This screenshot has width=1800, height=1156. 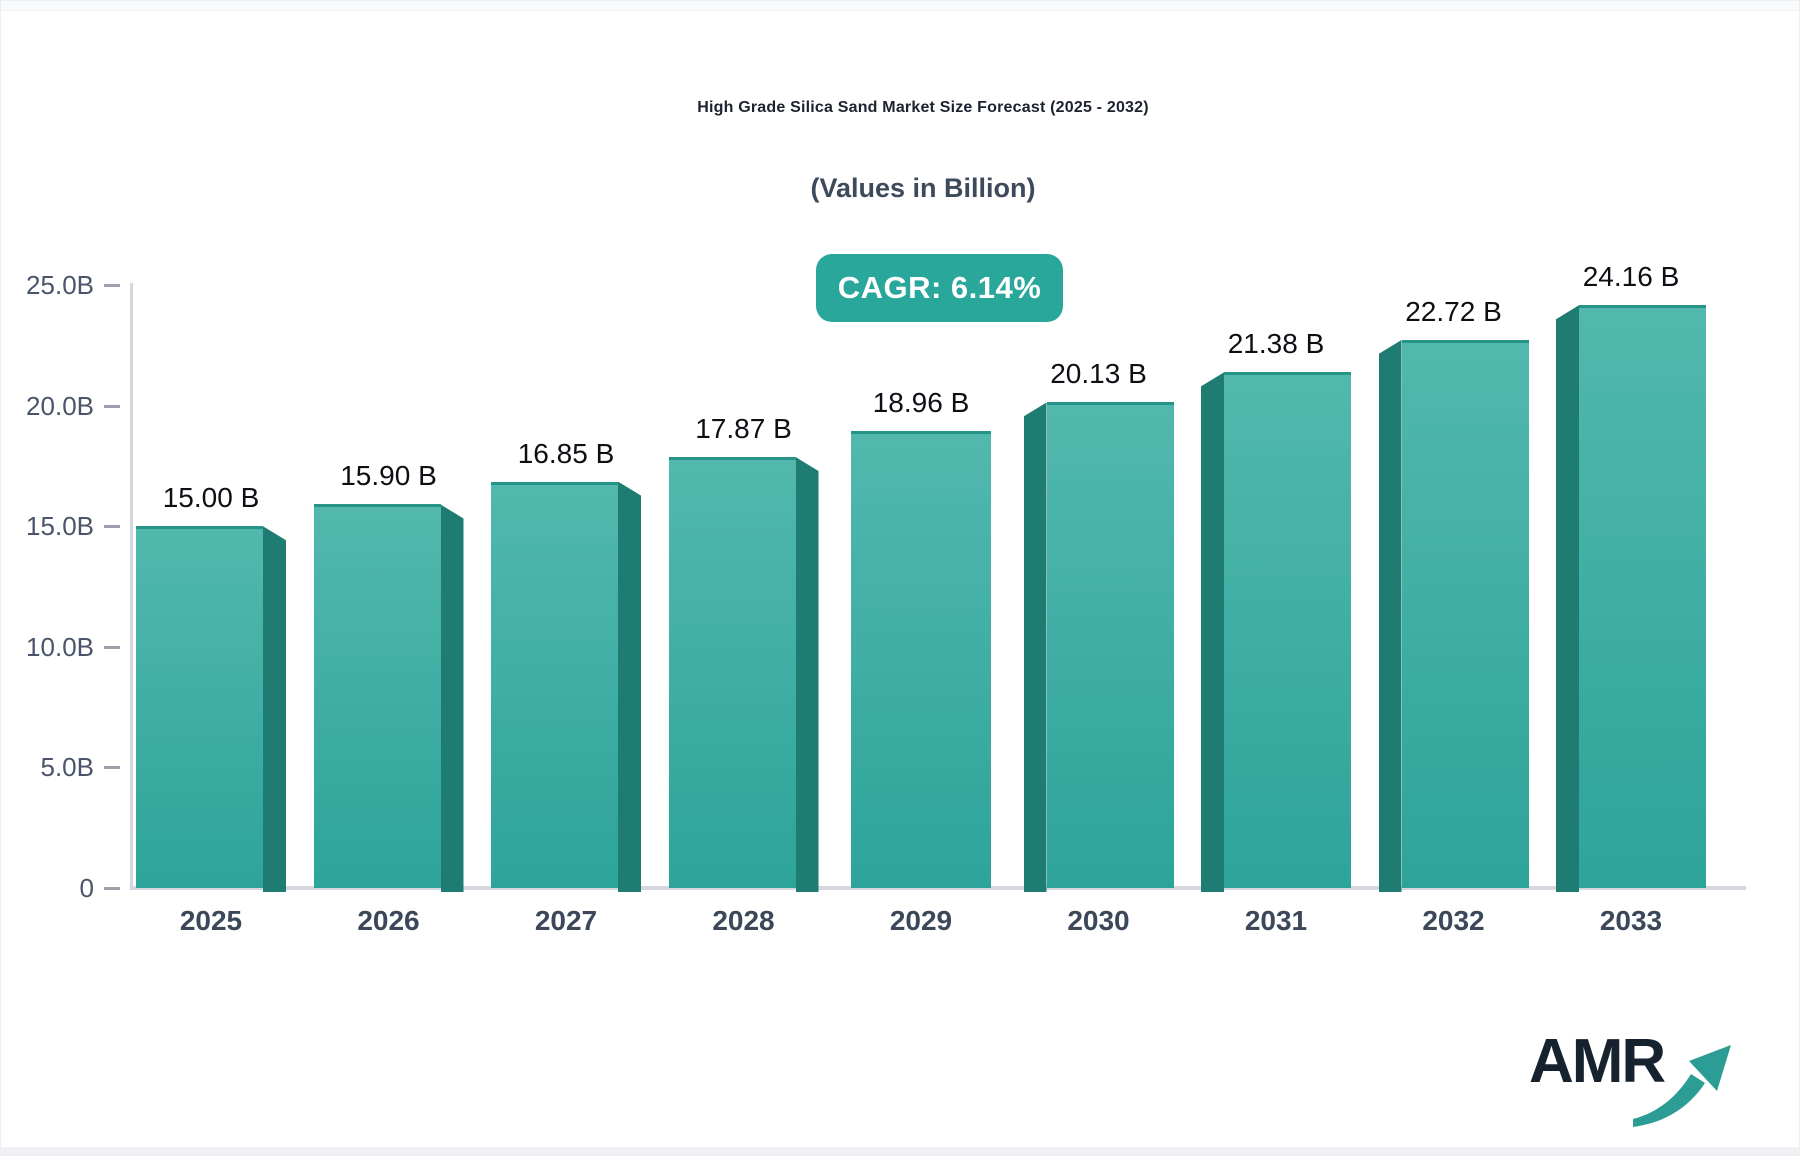 What do you see at coordinates (921, 920) in the screenshot?
I see `x-axis-label: 2029` at bounding box center [921, 920].